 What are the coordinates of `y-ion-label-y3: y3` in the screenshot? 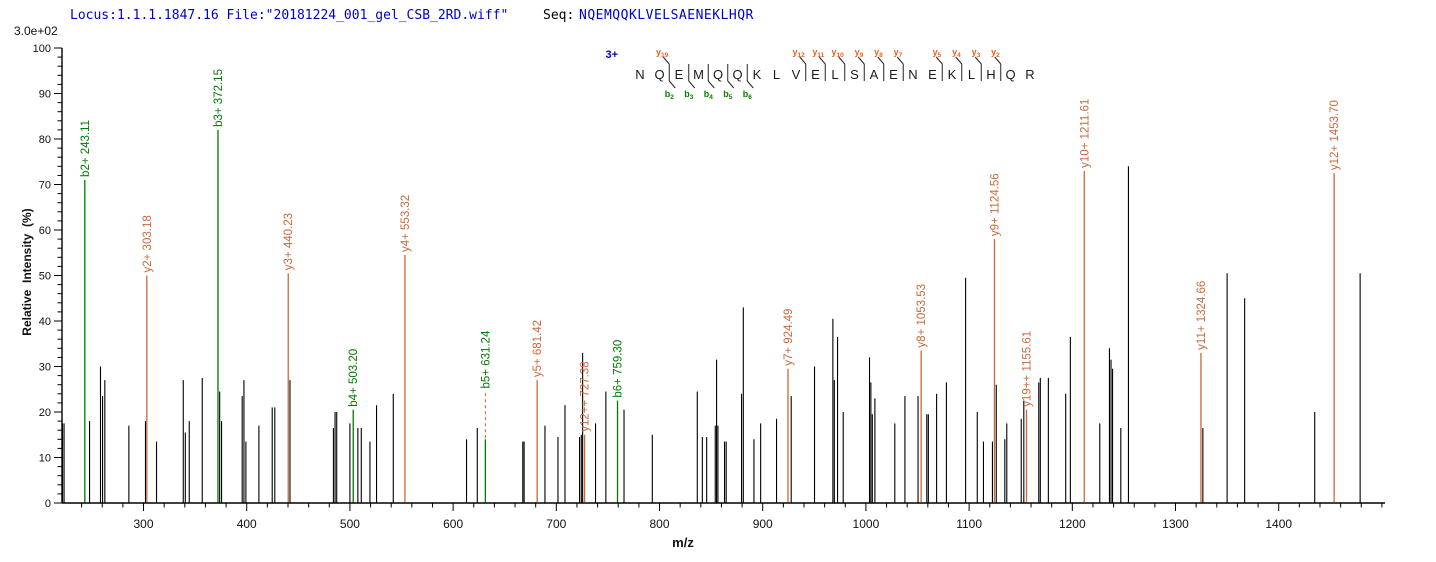 It's located at (976, 53).